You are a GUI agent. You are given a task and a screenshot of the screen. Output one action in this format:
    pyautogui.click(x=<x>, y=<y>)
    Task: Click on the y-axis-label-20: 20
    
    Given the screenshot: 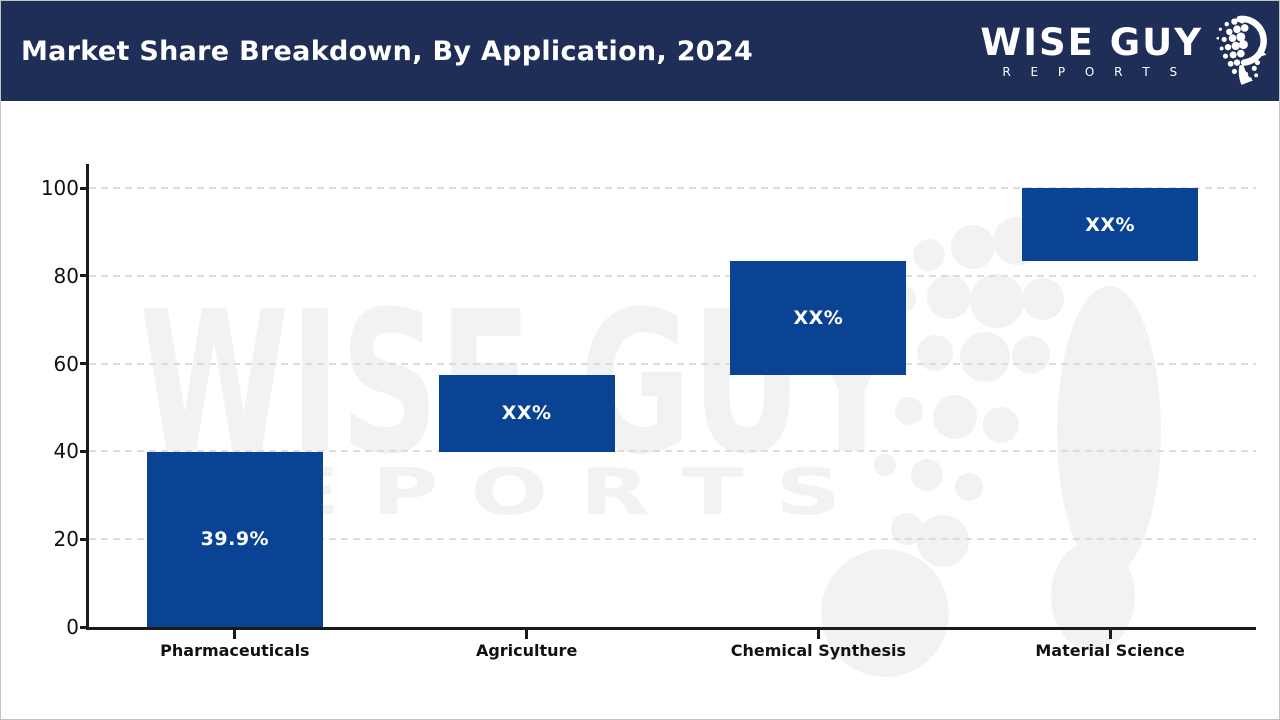 What is the action you would take?
    pyautogui.click(x=66, y=539)
    